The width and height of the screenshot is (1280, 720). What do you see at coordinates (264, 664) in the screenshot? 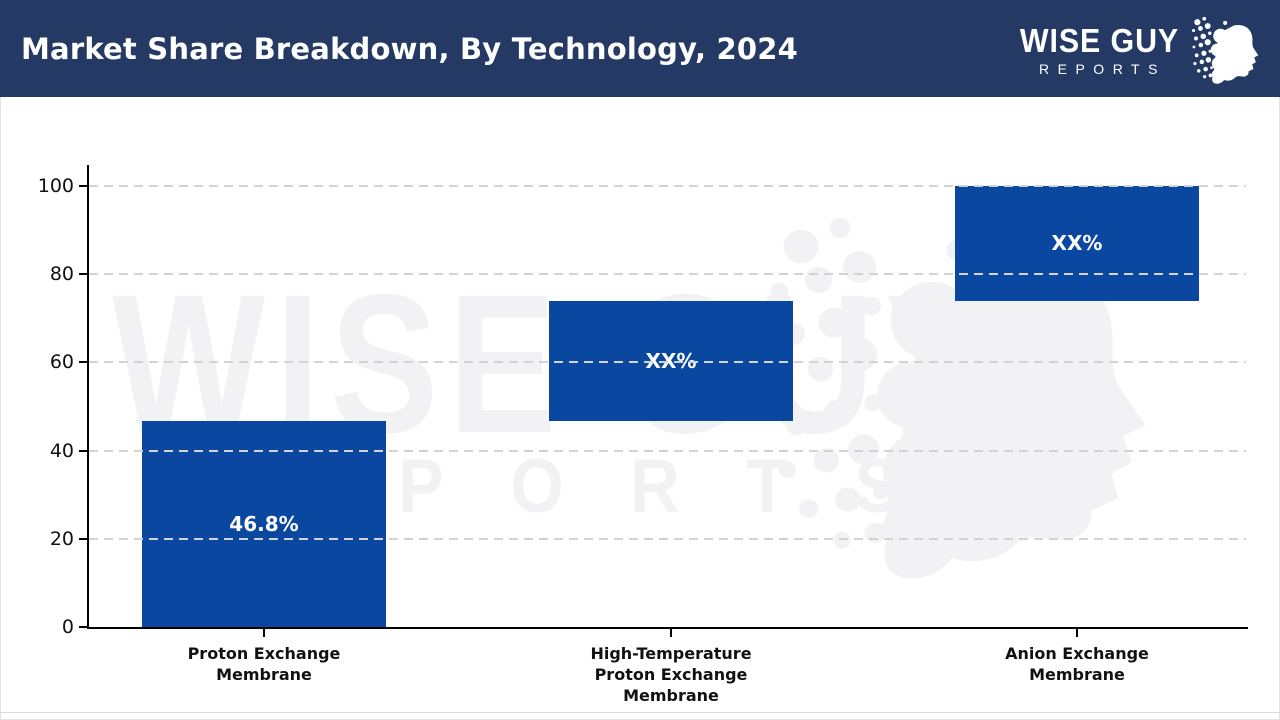
I see `x-category-label: Proton Exchange Membrane` at bounding box center [264, 664].